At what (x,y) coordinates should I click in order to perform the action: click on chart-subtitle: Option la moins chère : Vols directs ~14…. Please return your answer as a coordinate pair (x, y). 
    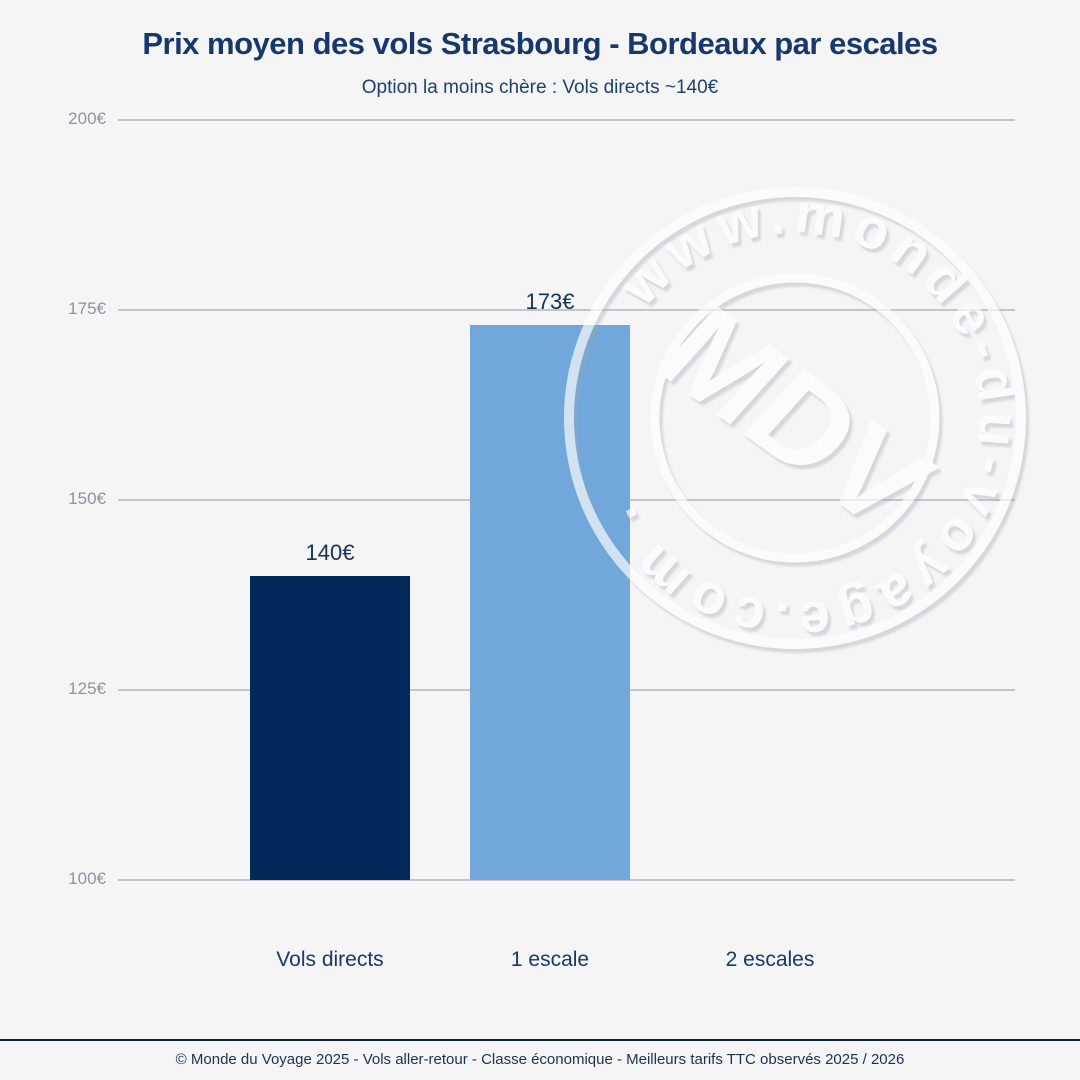
    Looking at the image, I should click on (540, 87).